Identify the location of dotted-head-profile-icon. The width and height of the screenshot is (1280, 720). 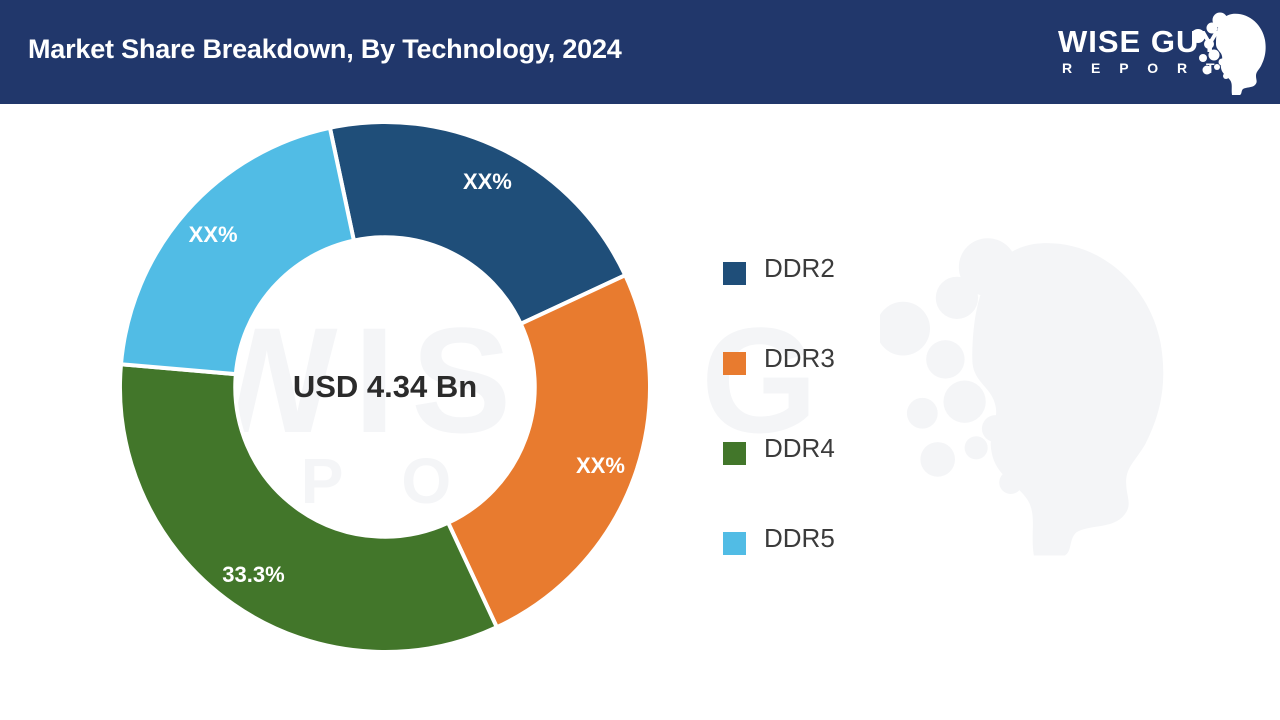
(1230, 55).